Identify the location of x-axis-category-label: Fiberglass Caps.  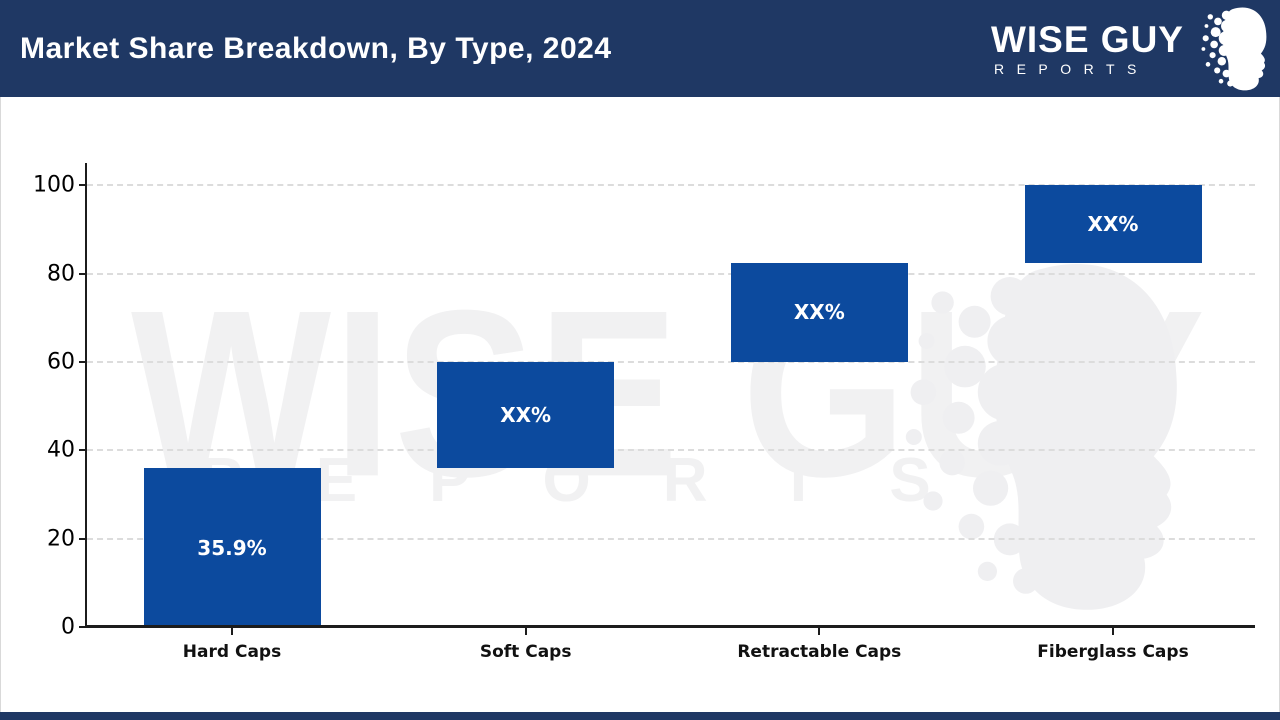
(1113, 652).